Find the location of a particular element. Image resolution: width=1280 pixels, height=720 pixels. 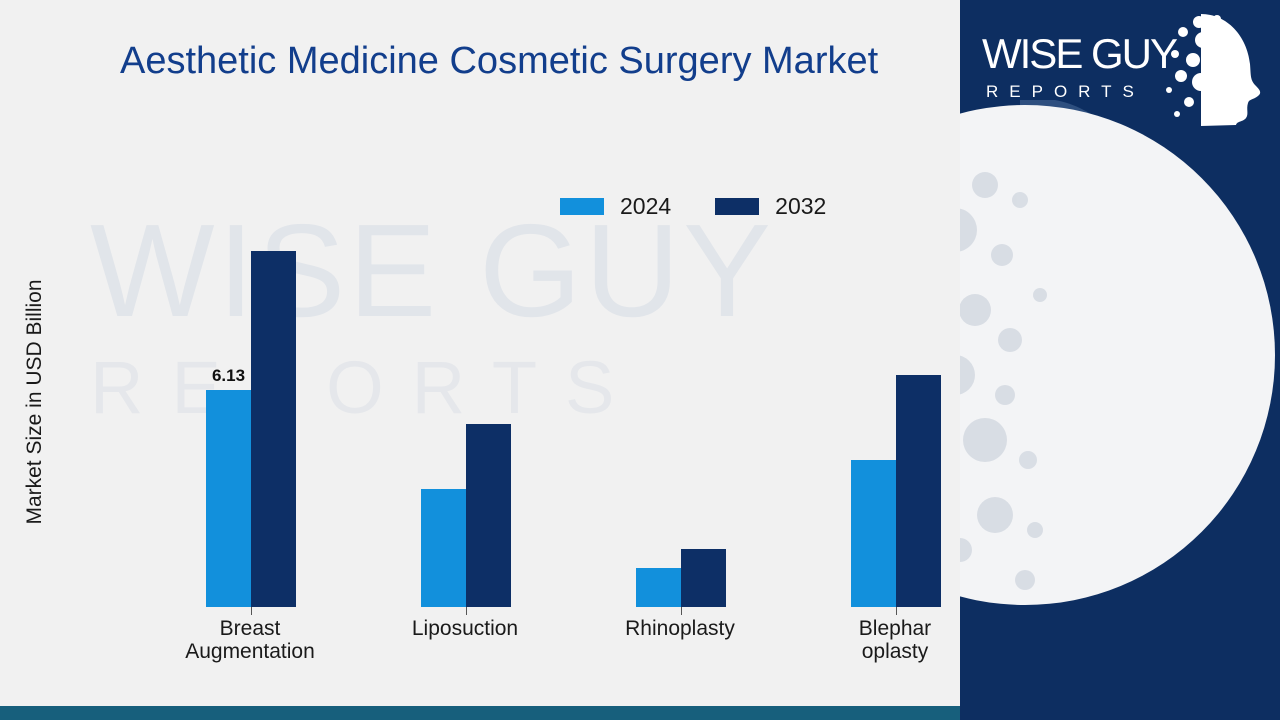

logo-subtitle: REPORTS is located at coordinates (1065, 91).